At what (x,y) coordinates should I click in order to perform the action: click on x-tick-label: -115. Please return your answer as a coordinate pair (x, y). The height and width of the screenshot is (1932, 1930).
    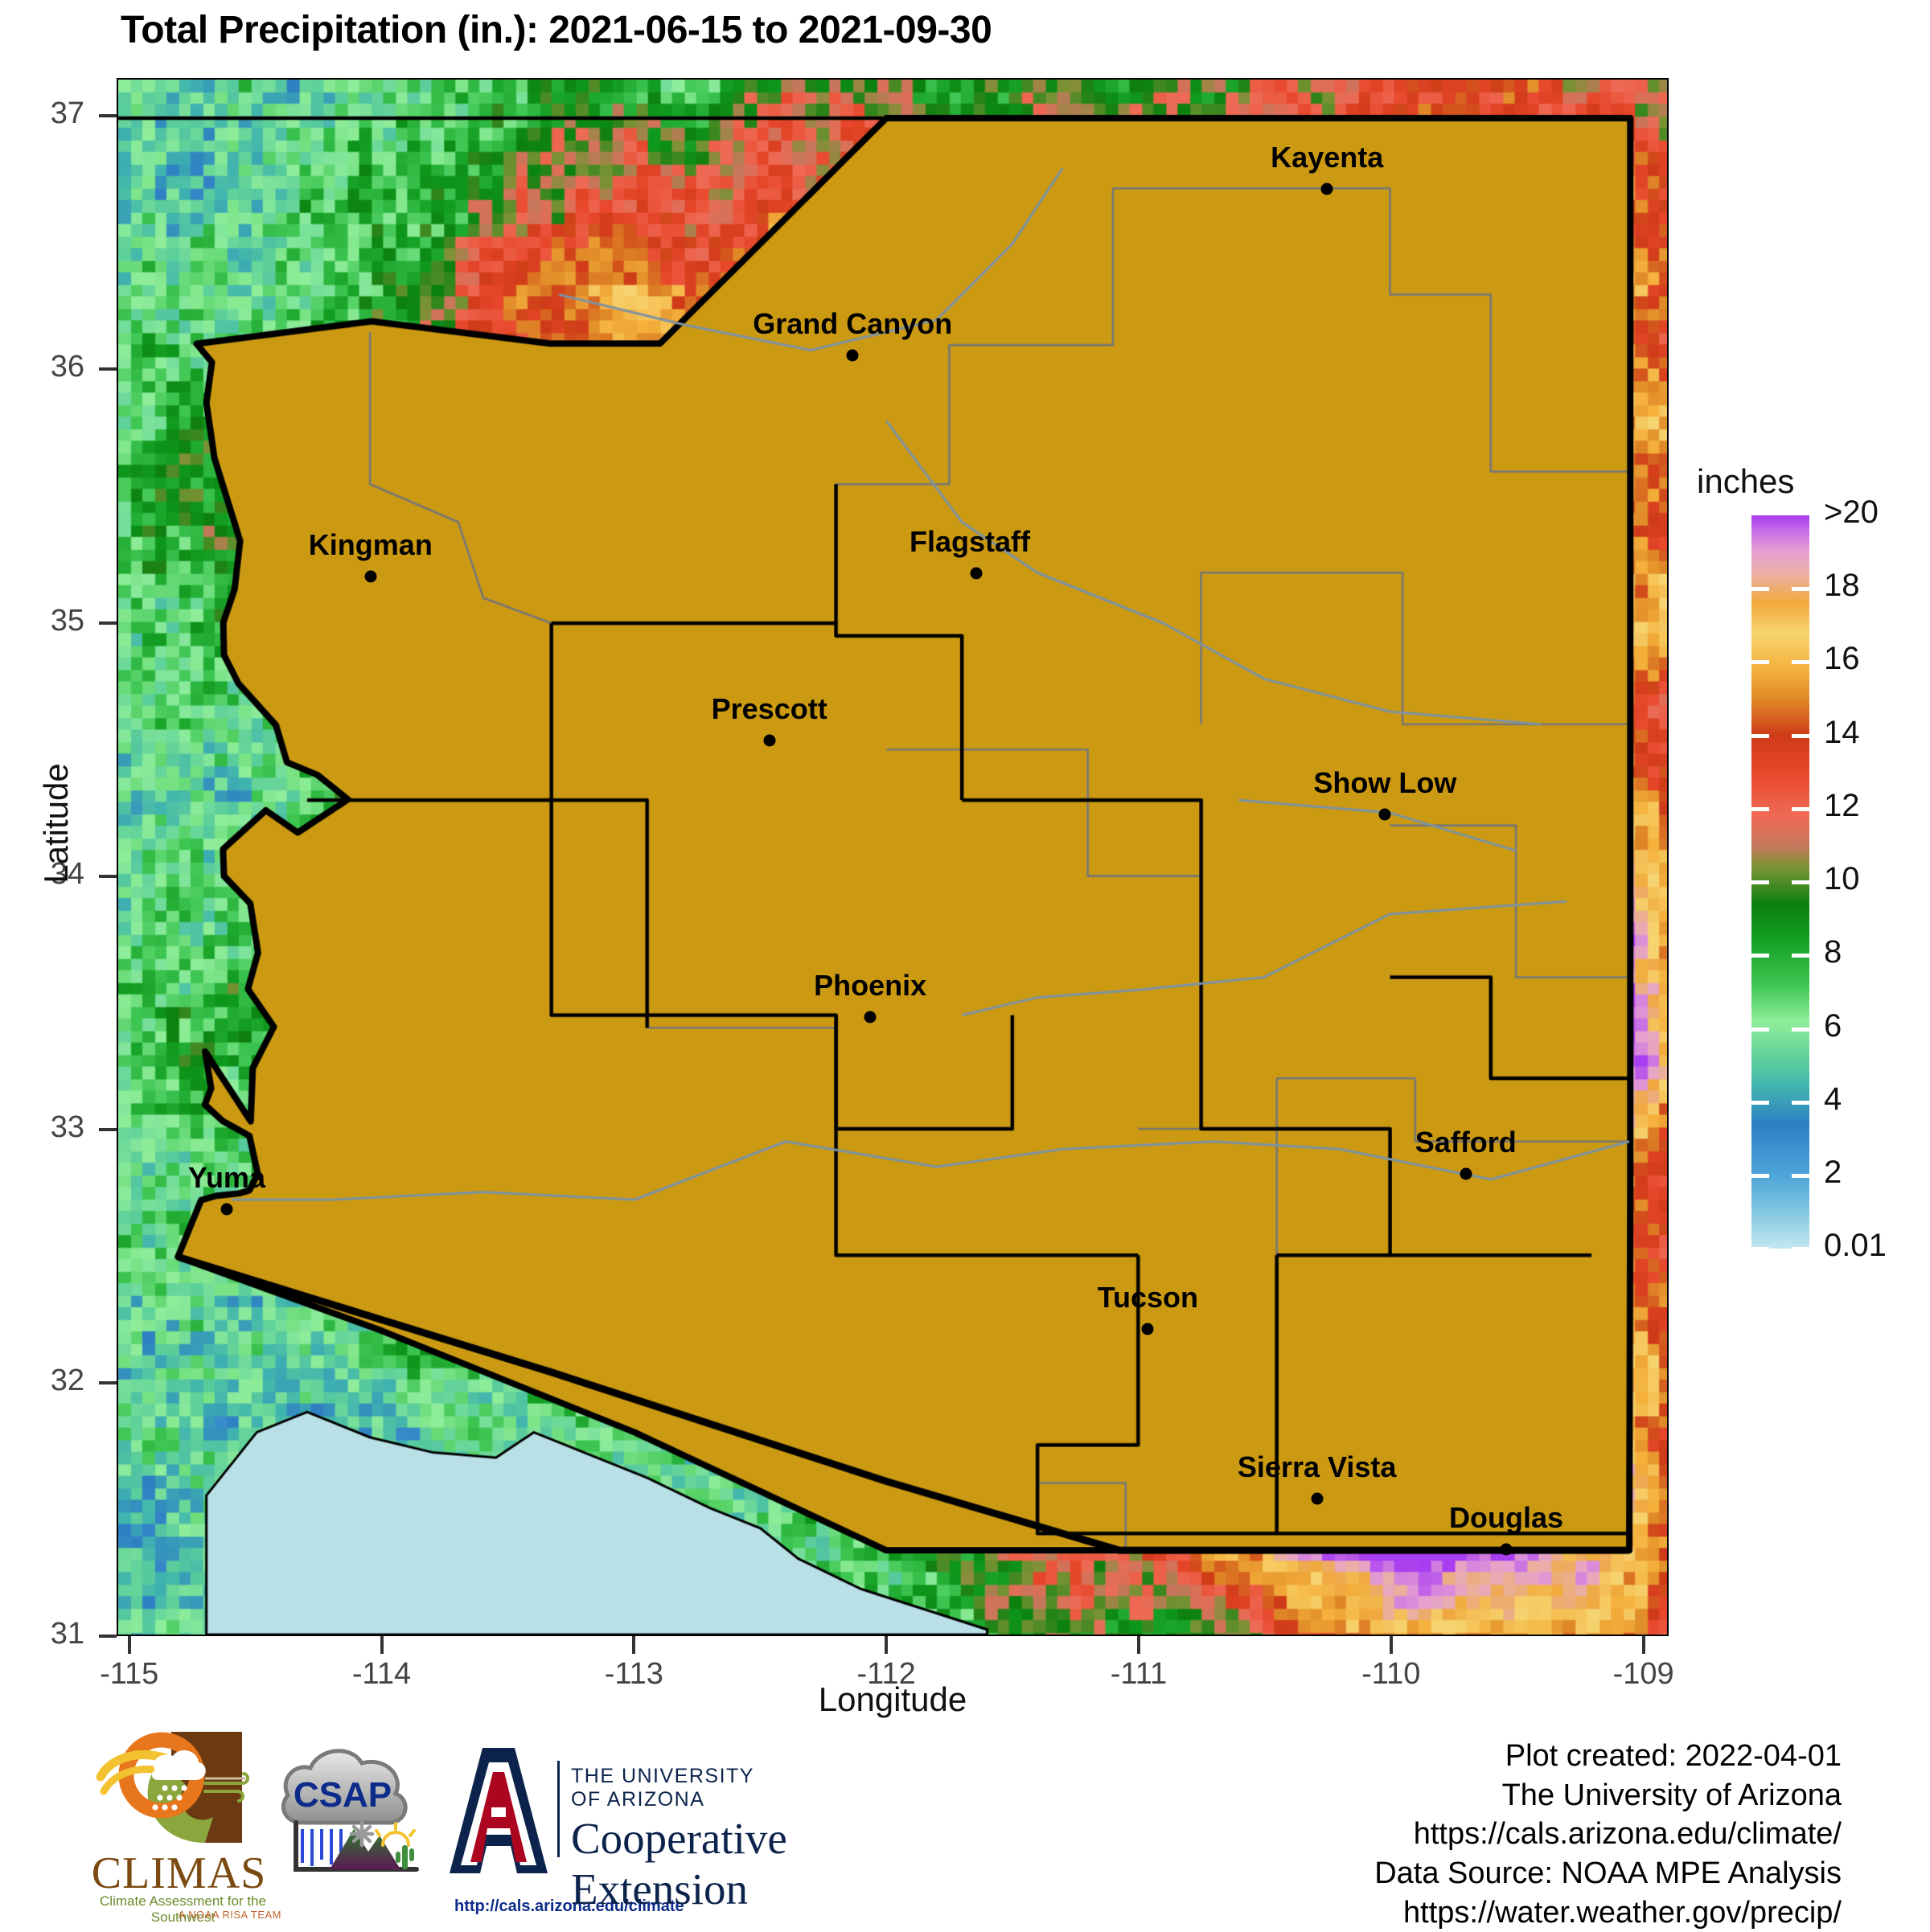
    Looking at the image, I should click on (129, 1675).